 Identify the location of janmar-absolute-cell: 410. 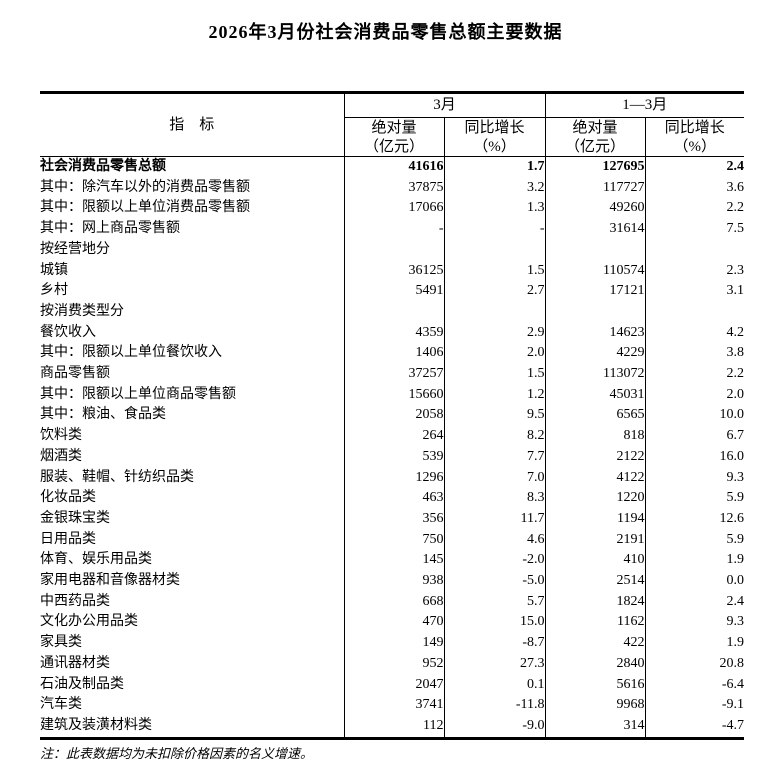
(595, 561).